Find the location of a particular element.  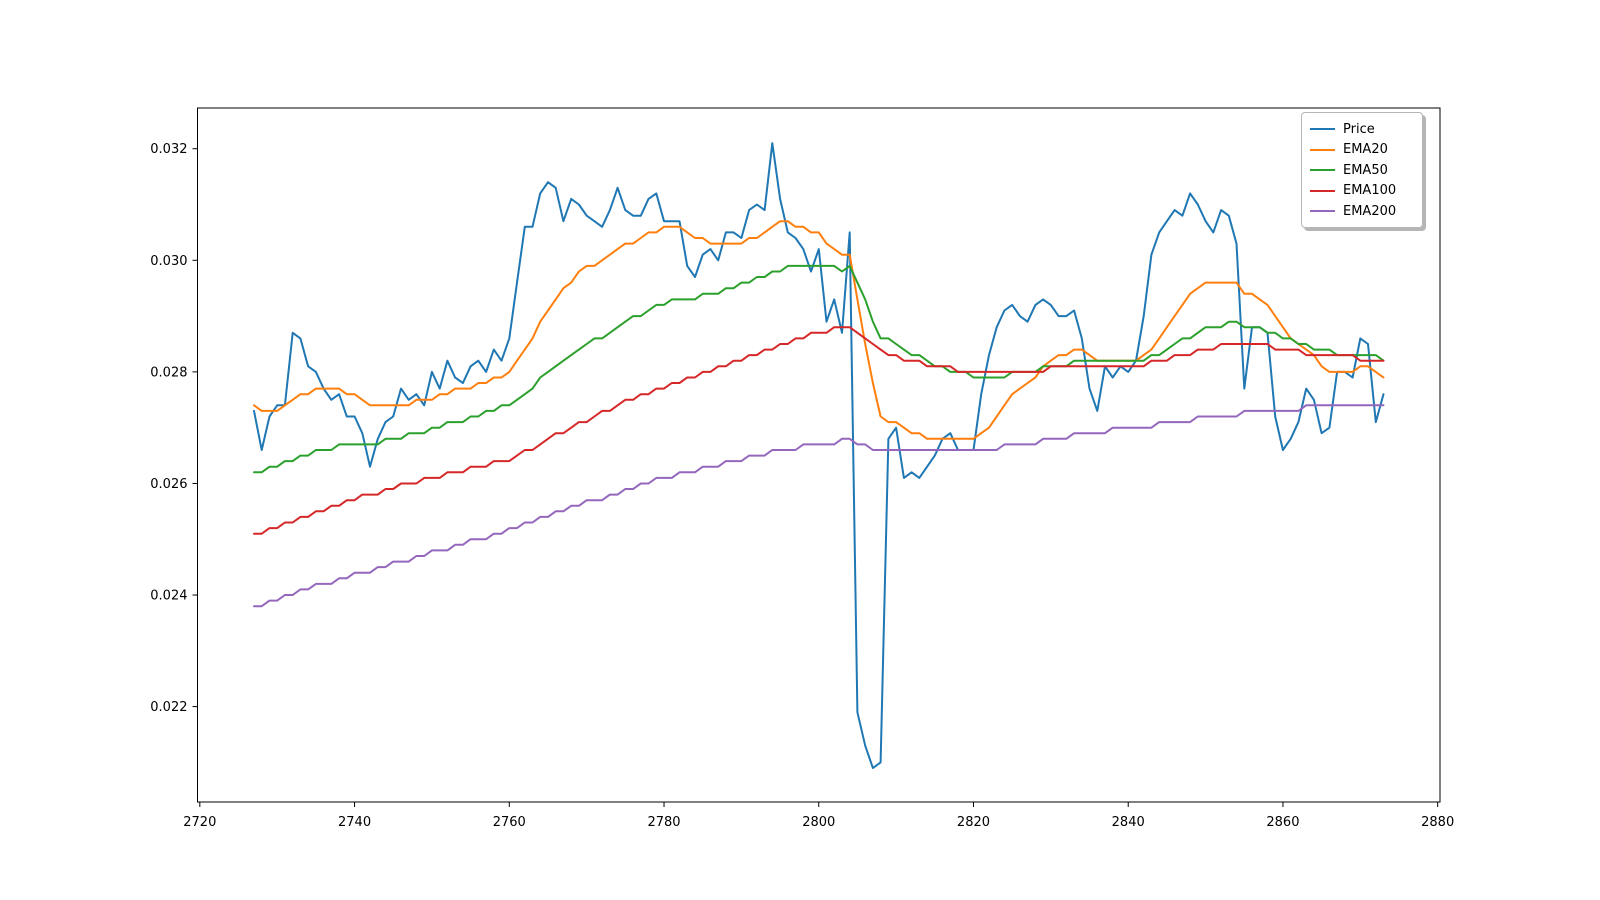

legend-label: EMA50 is located at coordinates (1365, 170).